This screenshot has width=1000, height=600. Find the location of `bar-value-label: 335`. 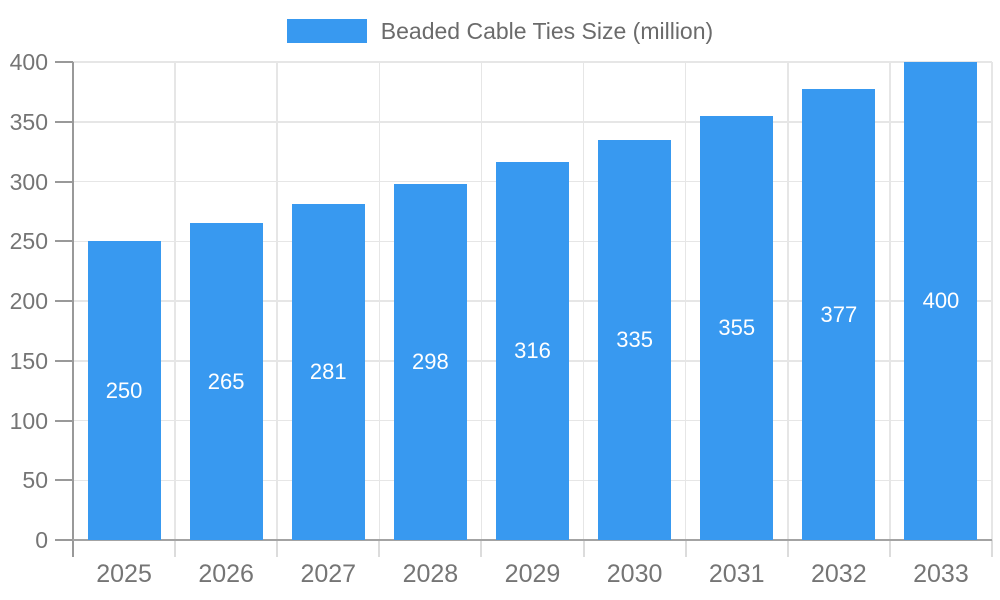

bar-value-label: 335 is located at coordinates (634, 339).